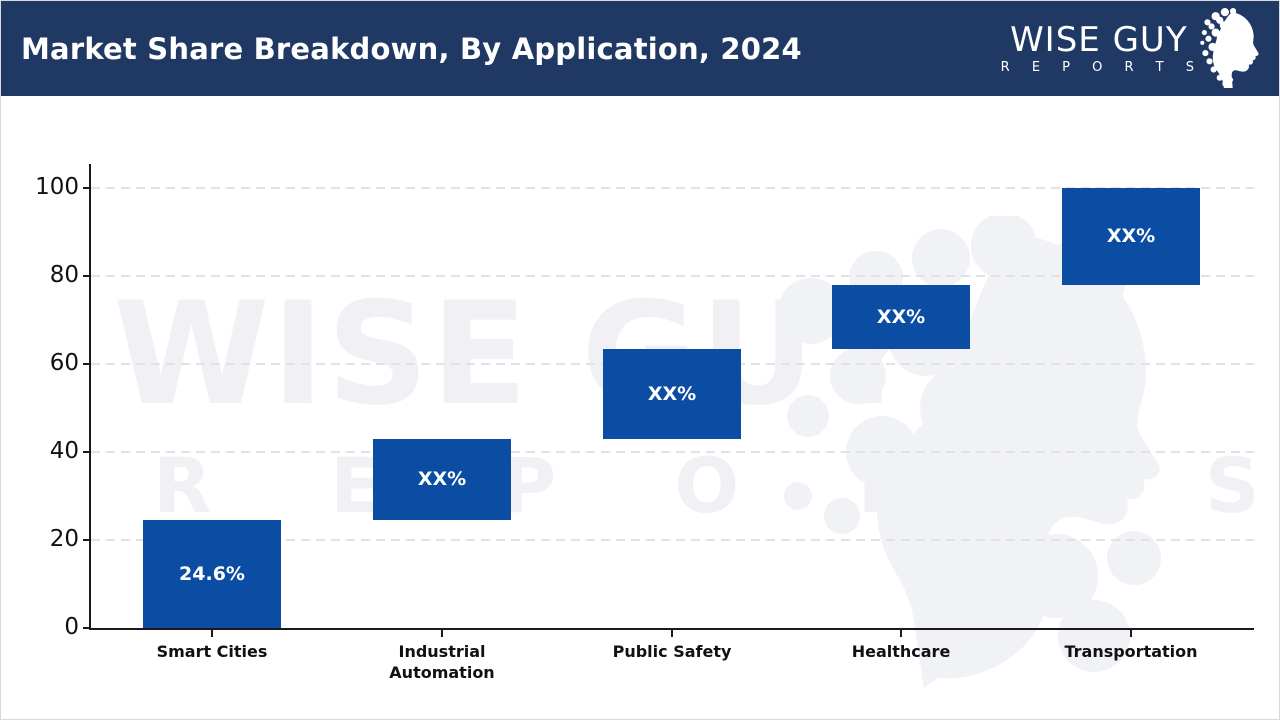 This screenshot has height=720, width=1280. I want to click on y-axis-line, so click(90, 397).